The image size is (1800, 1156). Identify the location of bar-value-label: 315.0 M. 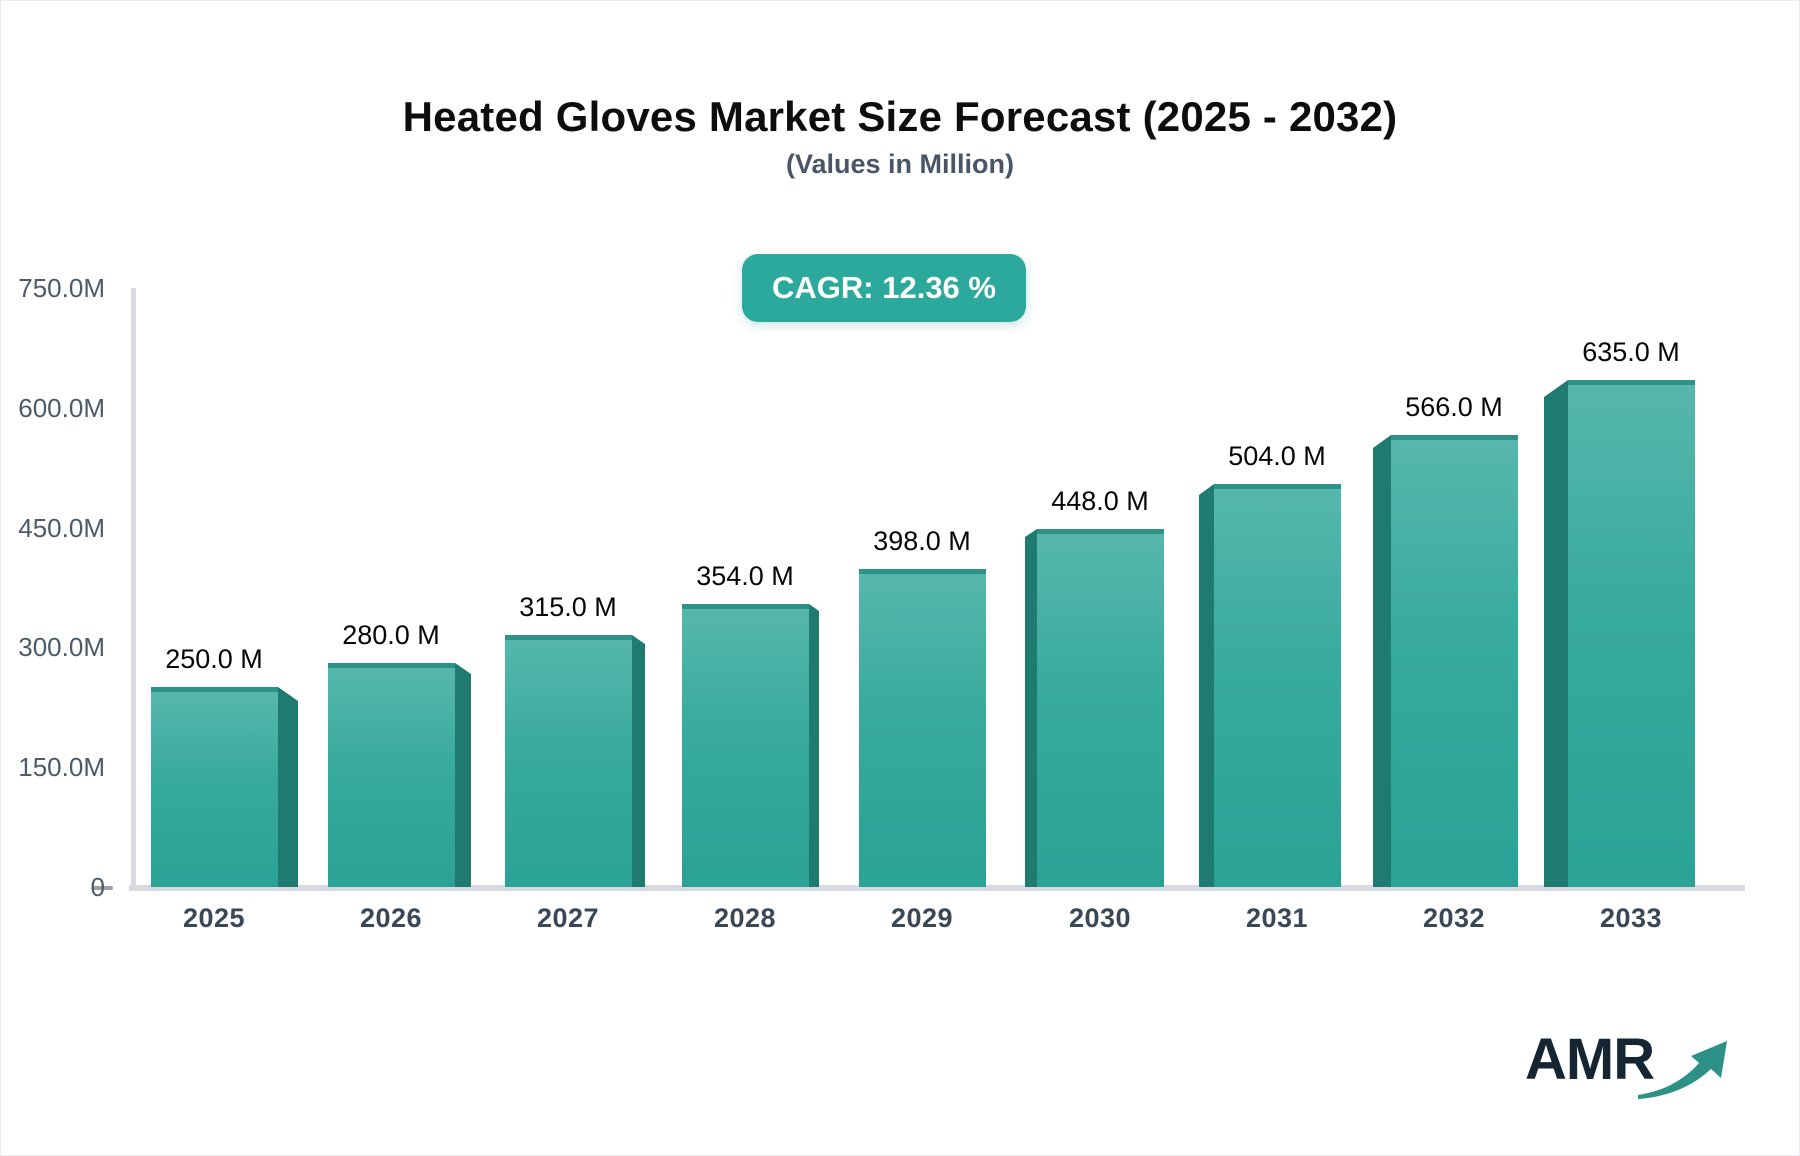
(568, 607).